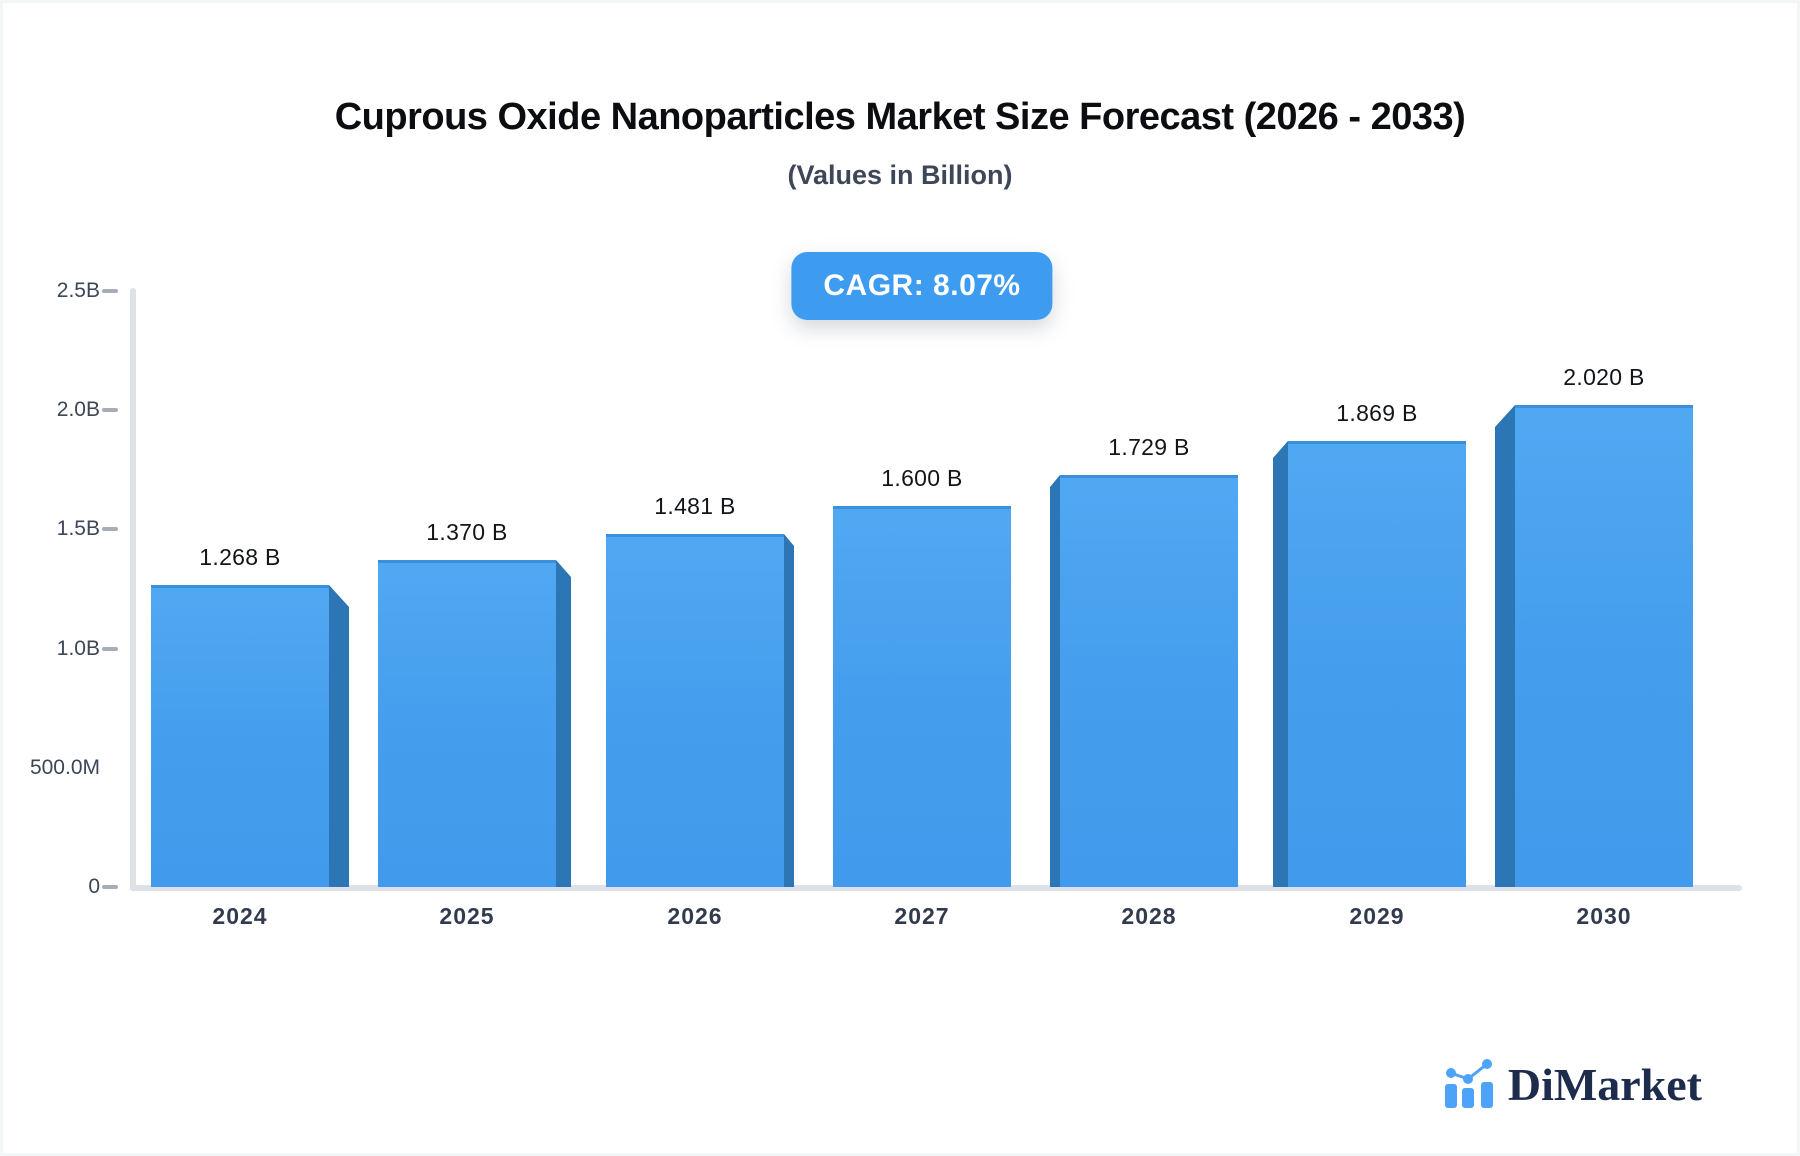 This screenshot has height=1156, width=1800. Describe the element at coordinates (695, 506) in the screenshot. I see `bar-value-label-2026: 1.481 B` at that location.